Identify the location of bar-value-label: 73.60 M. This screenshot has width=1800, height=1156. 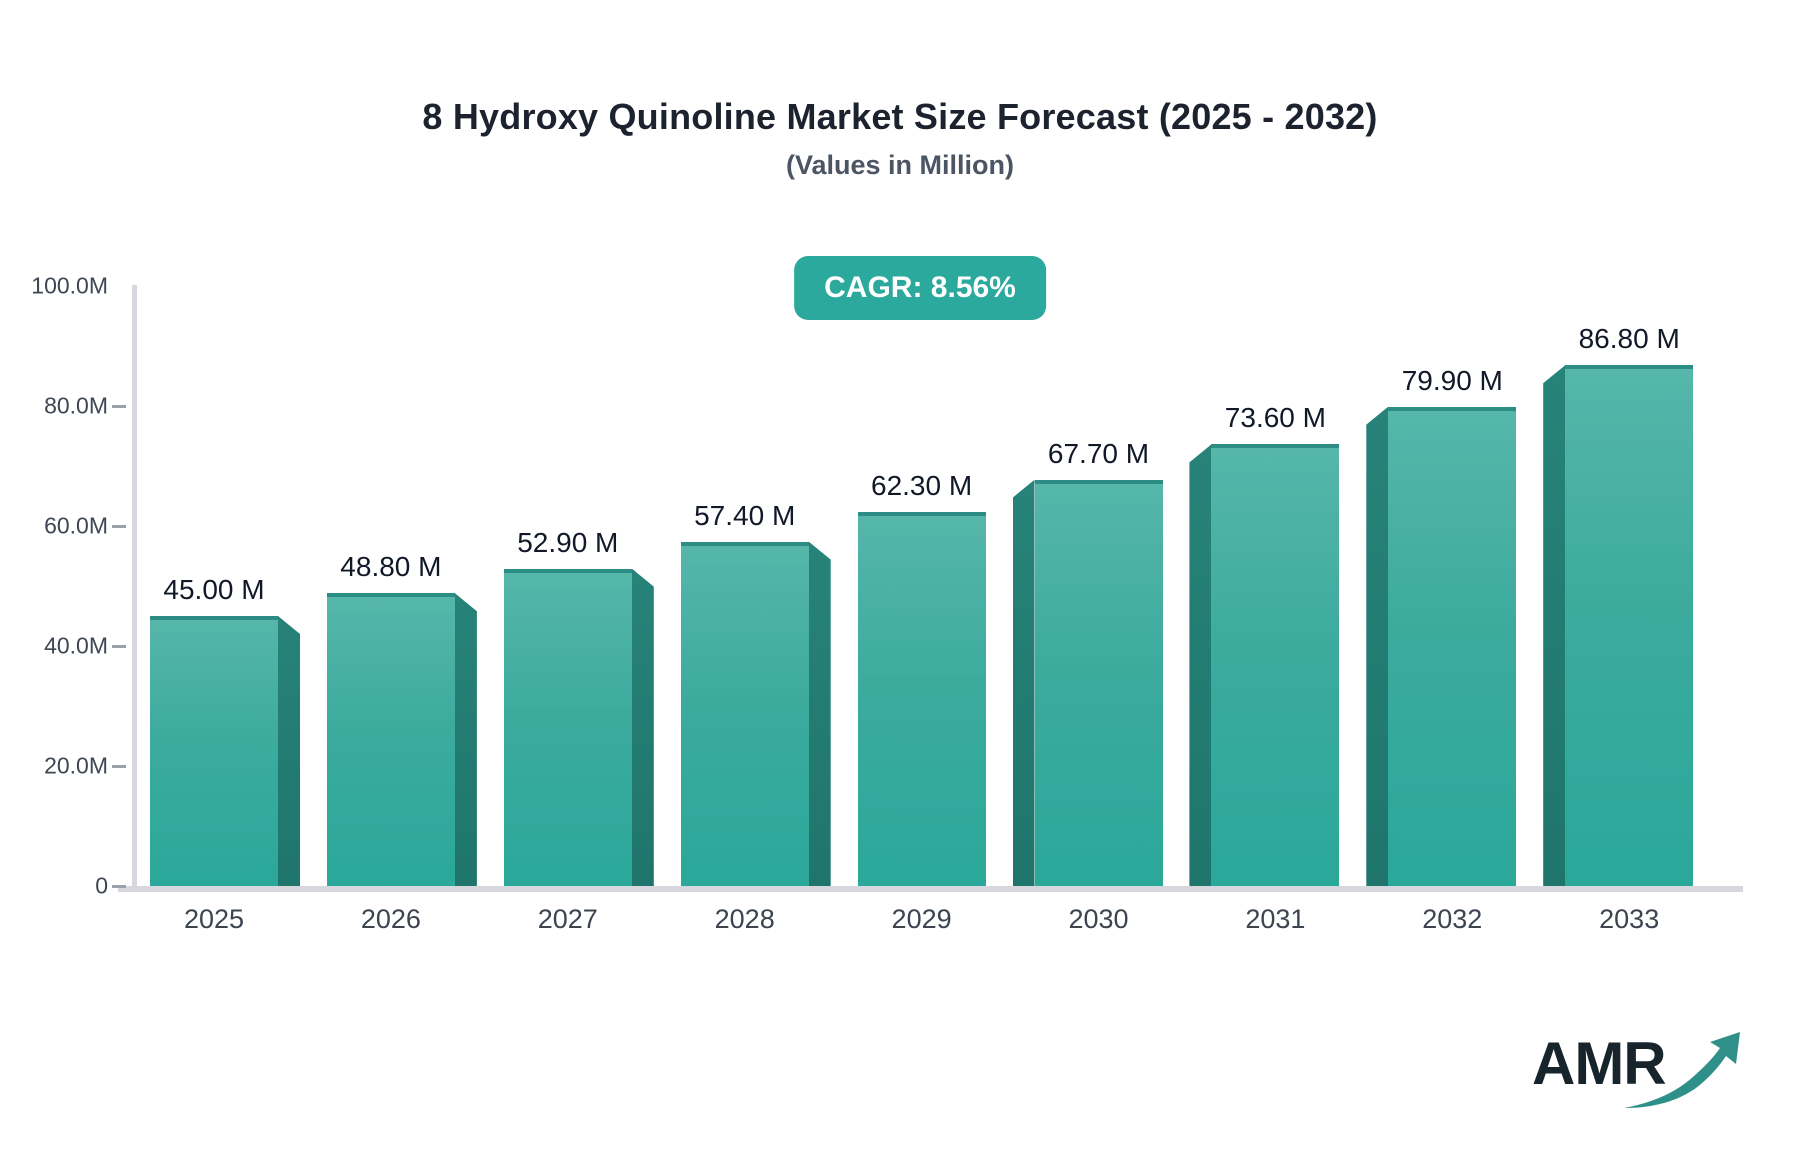
(1275, 418).